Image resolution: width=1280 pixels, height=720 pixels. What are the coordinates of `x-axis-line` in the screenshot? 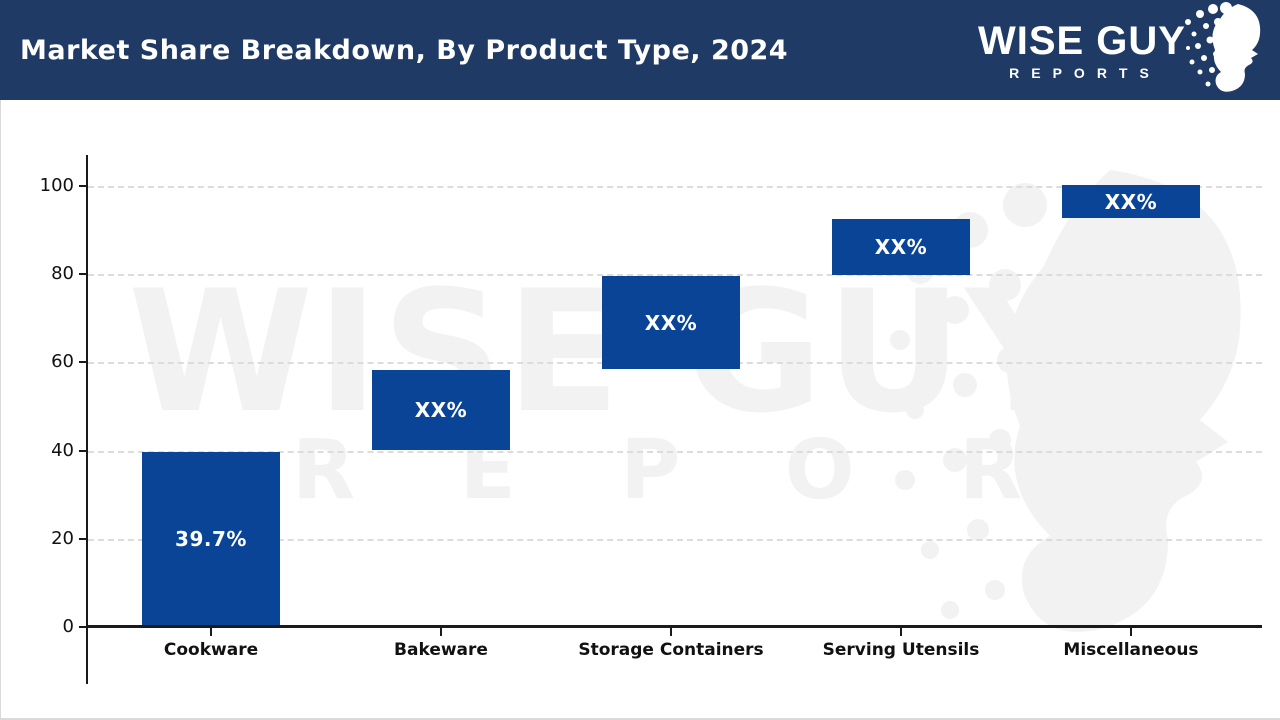 It's located at (674, 626).